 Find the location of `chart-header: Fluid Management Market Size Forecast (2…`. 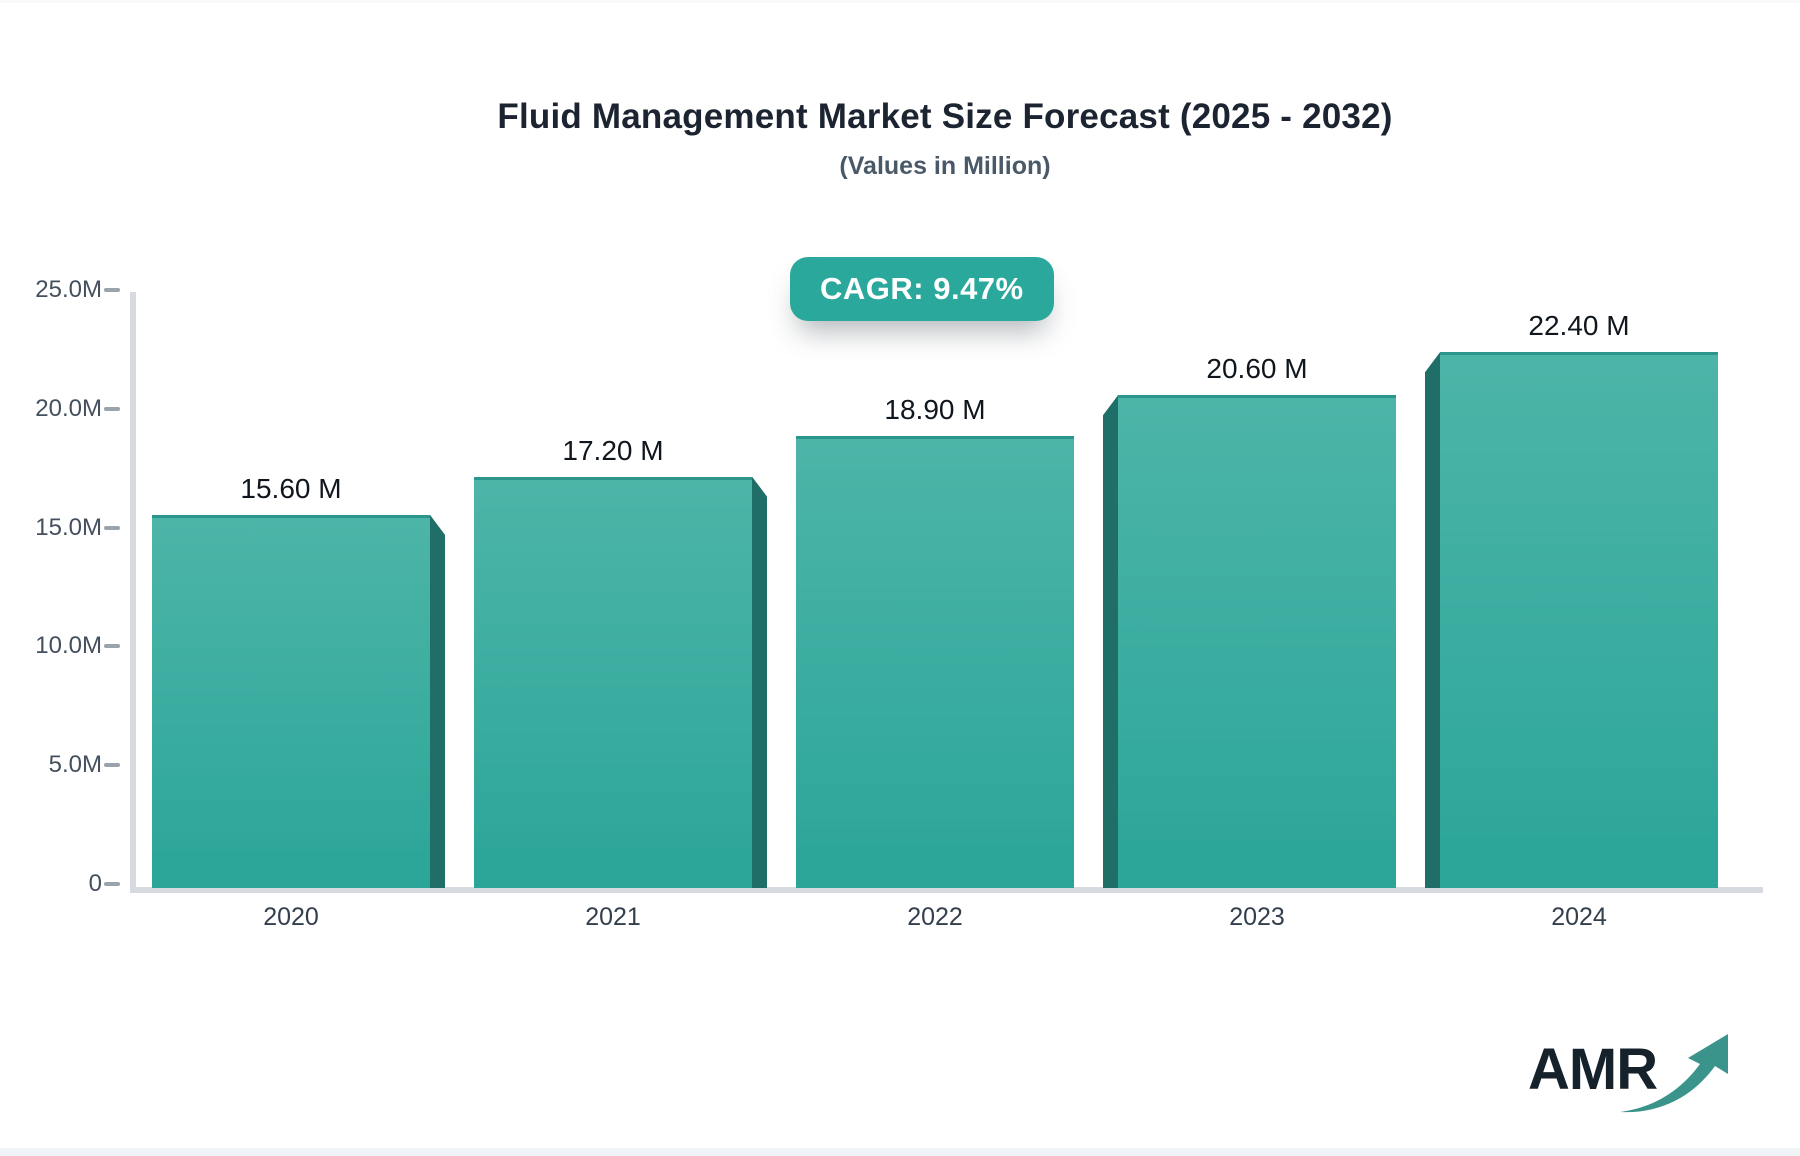

chart-header: Fluid Management Market Size Forecast (2… is located at coordinates (945, 90).